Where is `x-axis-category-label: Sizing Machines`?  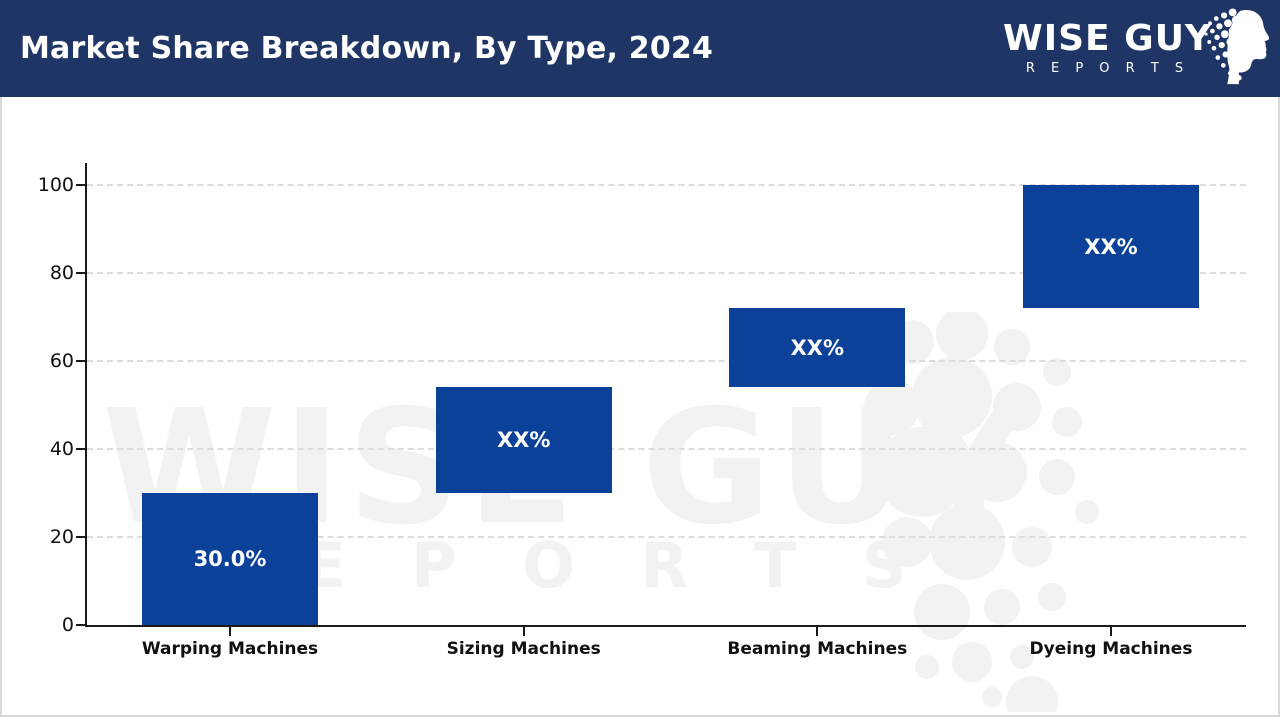 x-axis-category-label: Sizing Machines is located at coordinates (523, 649).